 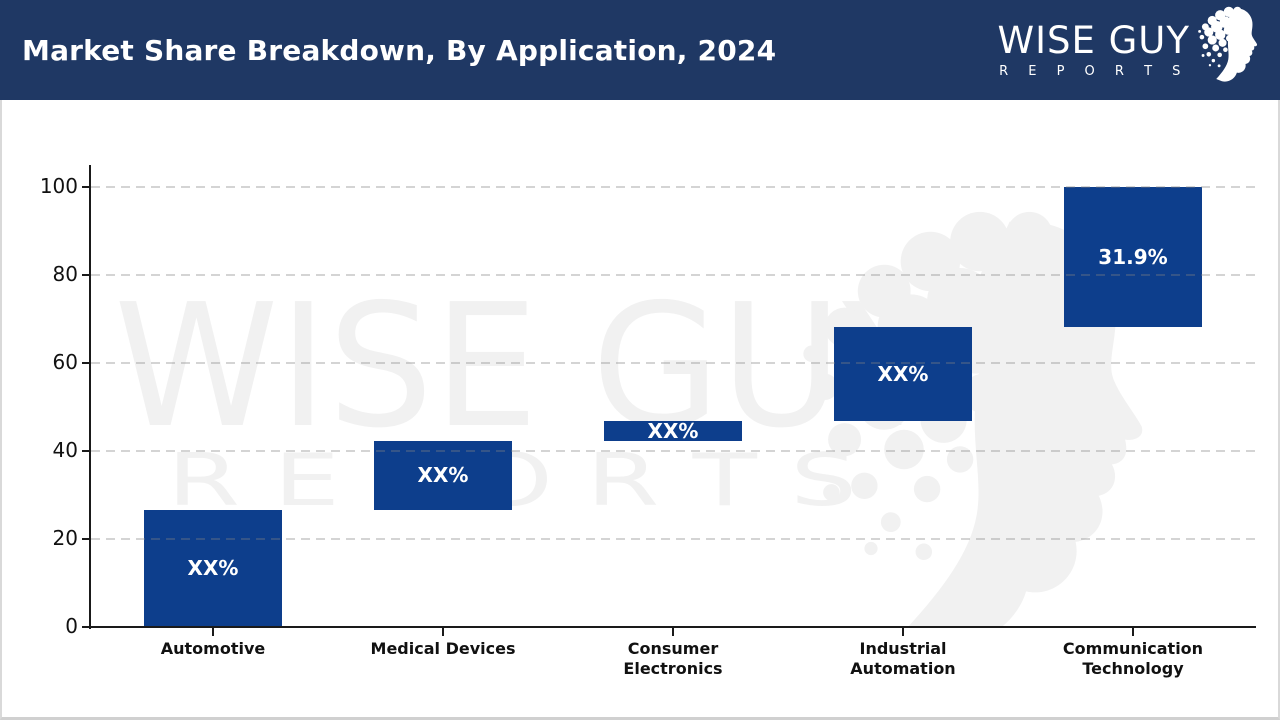 What do you see at coordinates (672, 627) in the screenshot?
I see `x-axis-line` at bounding box center [672, 627].